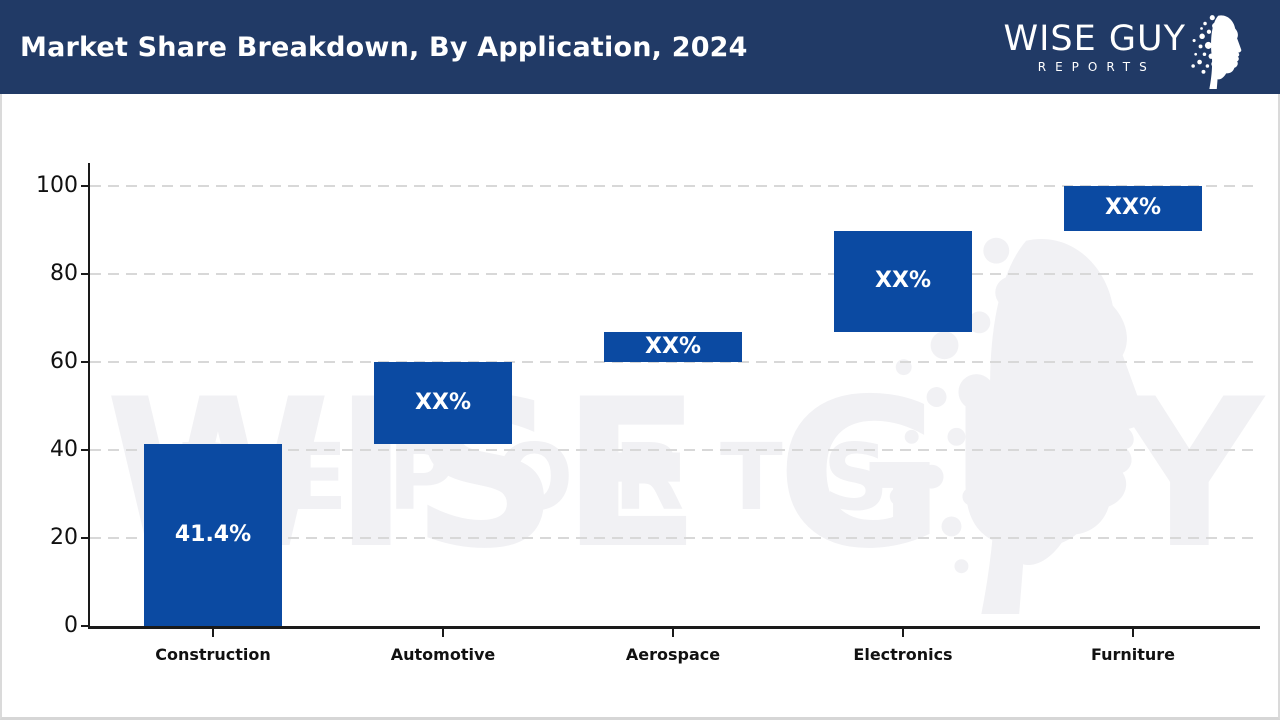 Image resolution: width=1280 pixels, height=720 pixels. What do you see at coordinates (1094, 38) in the screenshot?
I see `logo-name-text: WISE GUY` at bounding box center [1094, 38].